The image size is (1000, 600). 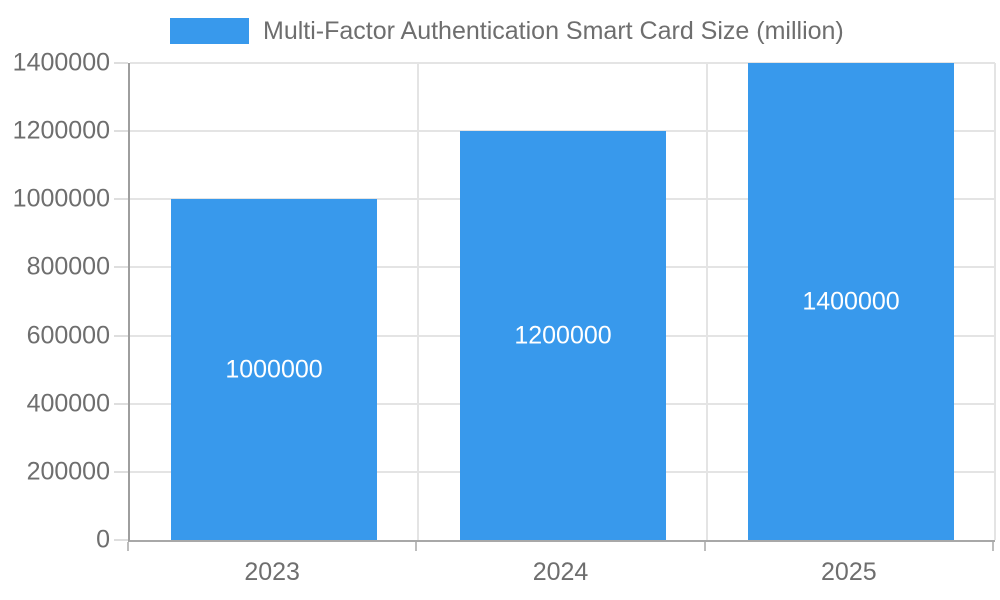 I want to click on bar-2023: 1000000, so click(x=274, y=369).